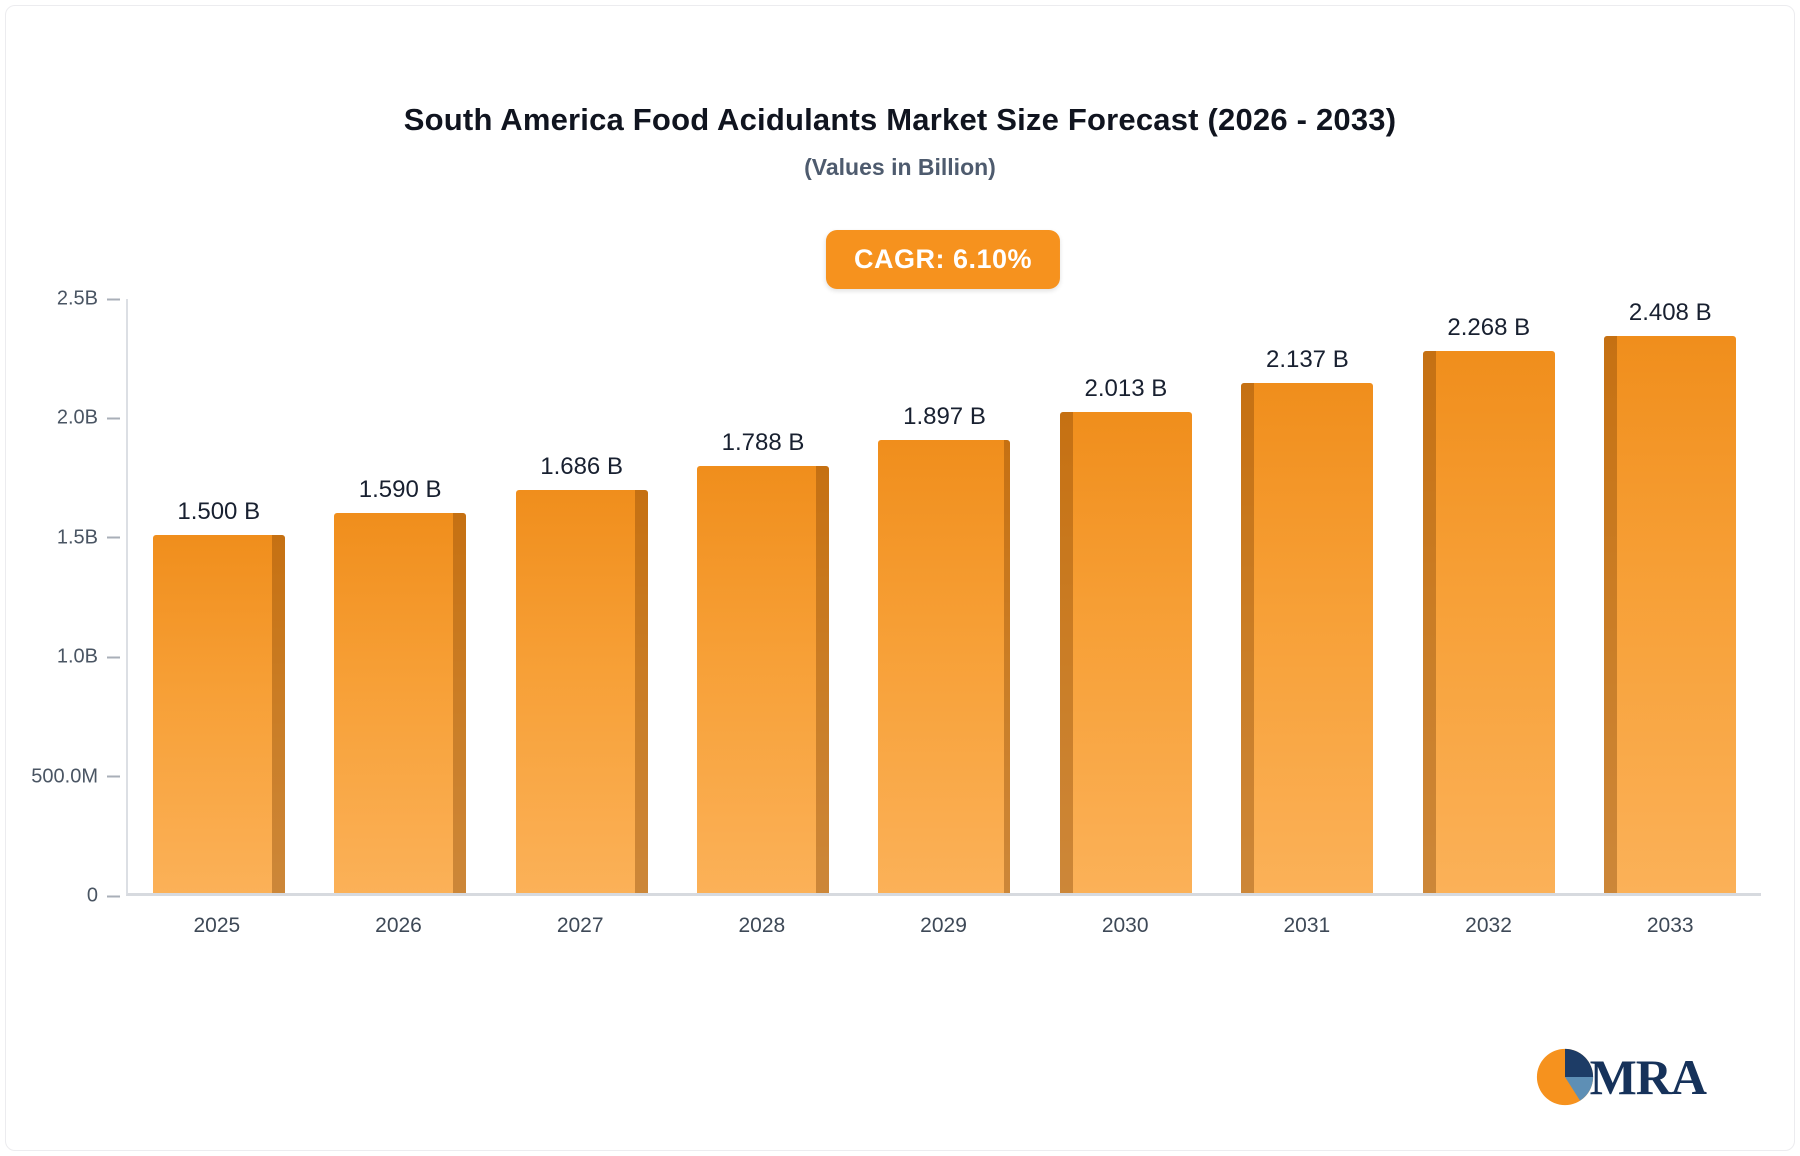 The image size is (1800, 1156). I want to click on bar-value-label: 2.268 B, so click(1489, 328).